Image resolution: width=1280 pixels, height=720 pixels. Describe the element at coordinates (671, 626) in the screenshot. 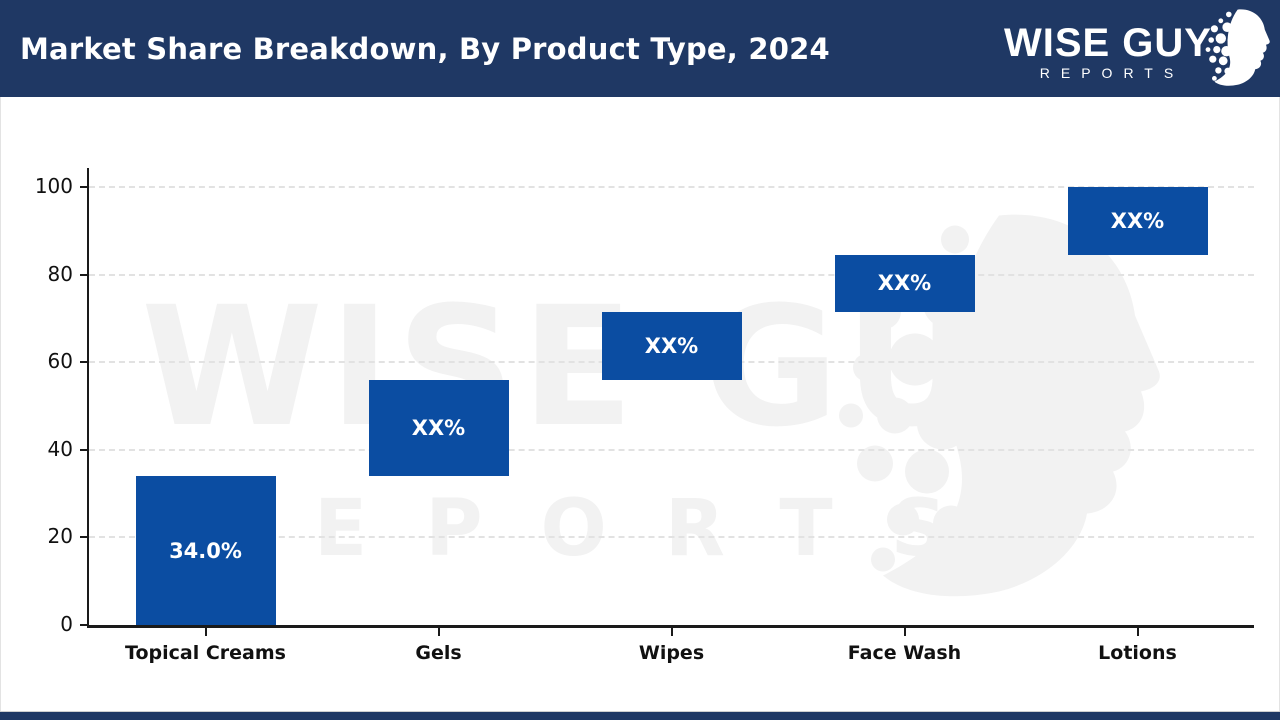

I see `x-axis-line` at that location.